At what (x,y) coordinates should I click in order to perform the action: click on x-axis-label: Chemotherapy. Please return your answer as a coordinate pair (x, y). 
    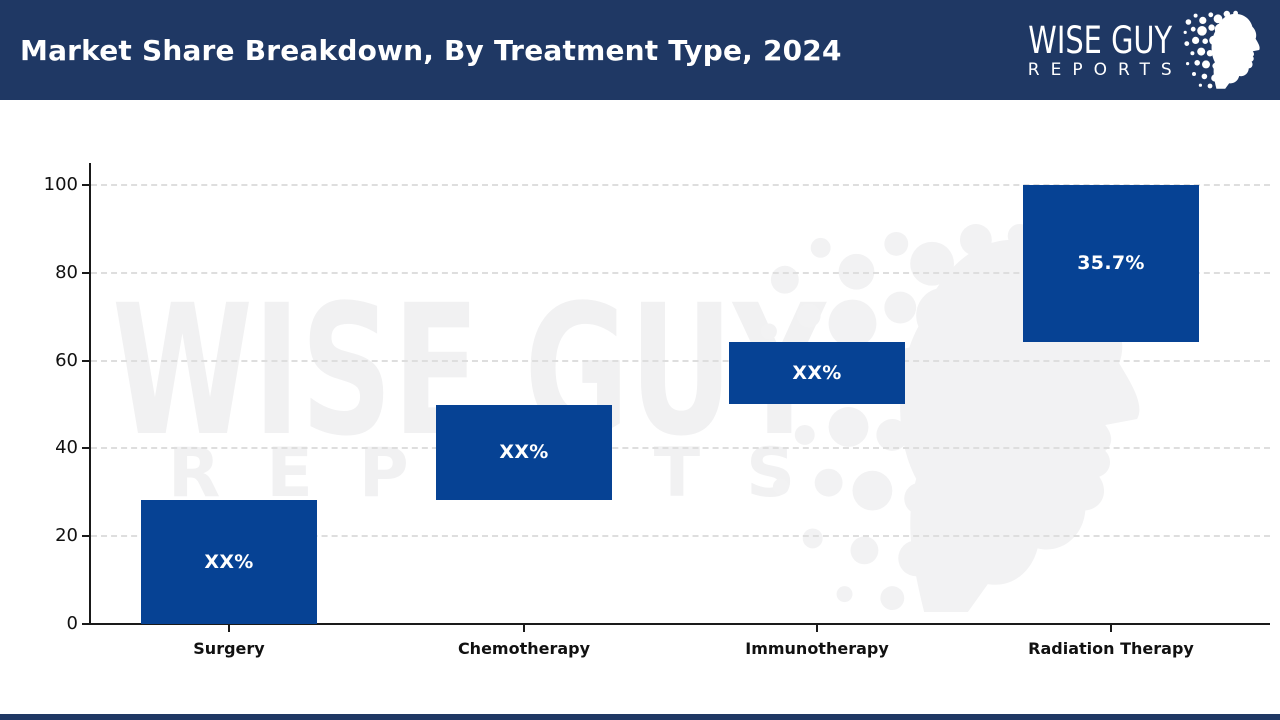
    Looking at the image, I should click on (524, 648).